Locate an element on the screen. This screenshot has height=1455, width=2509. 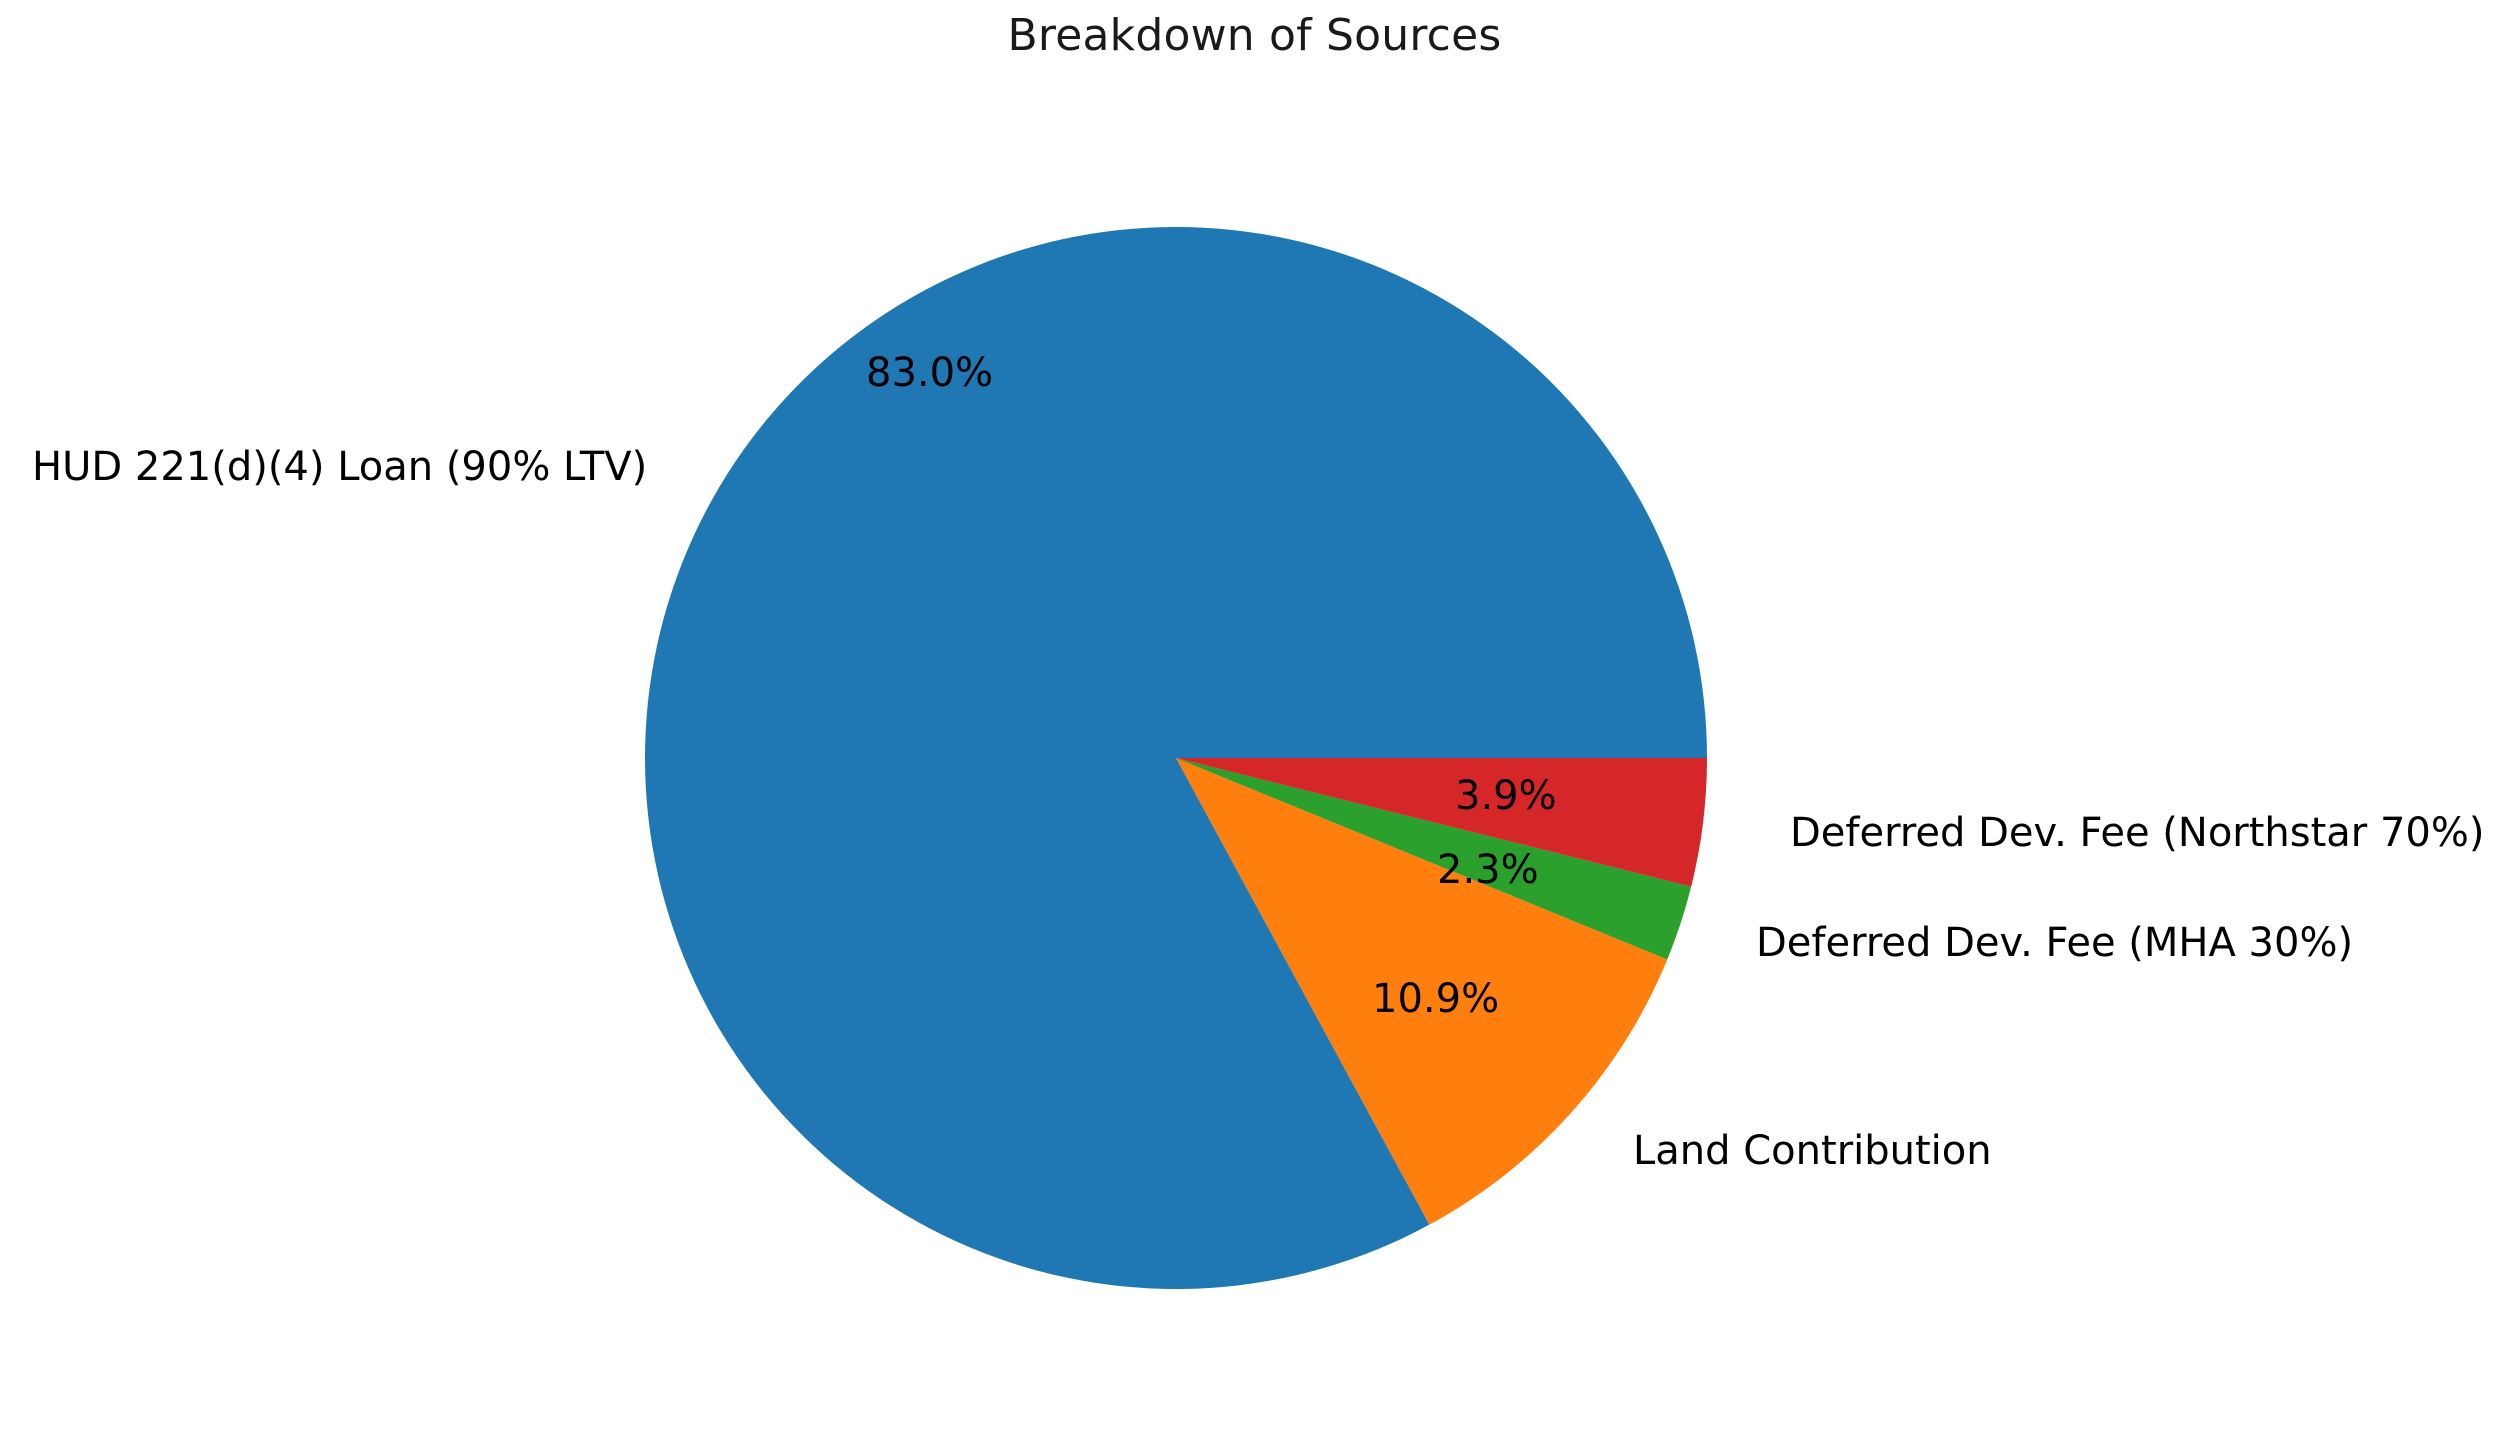
slice-label-land-contribution: Land Contribution is located at coordinates (1812, 1151).